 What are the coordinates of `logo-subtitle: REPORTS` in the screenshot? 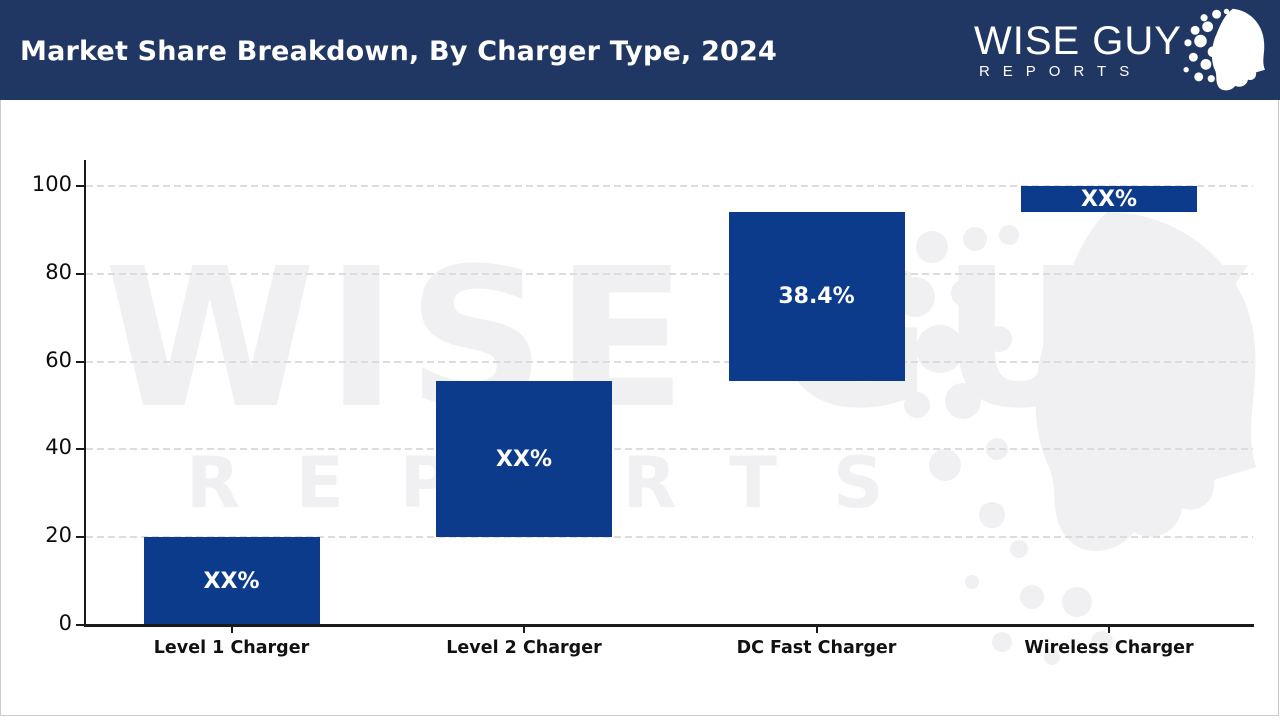 It's located at (1060, 71).